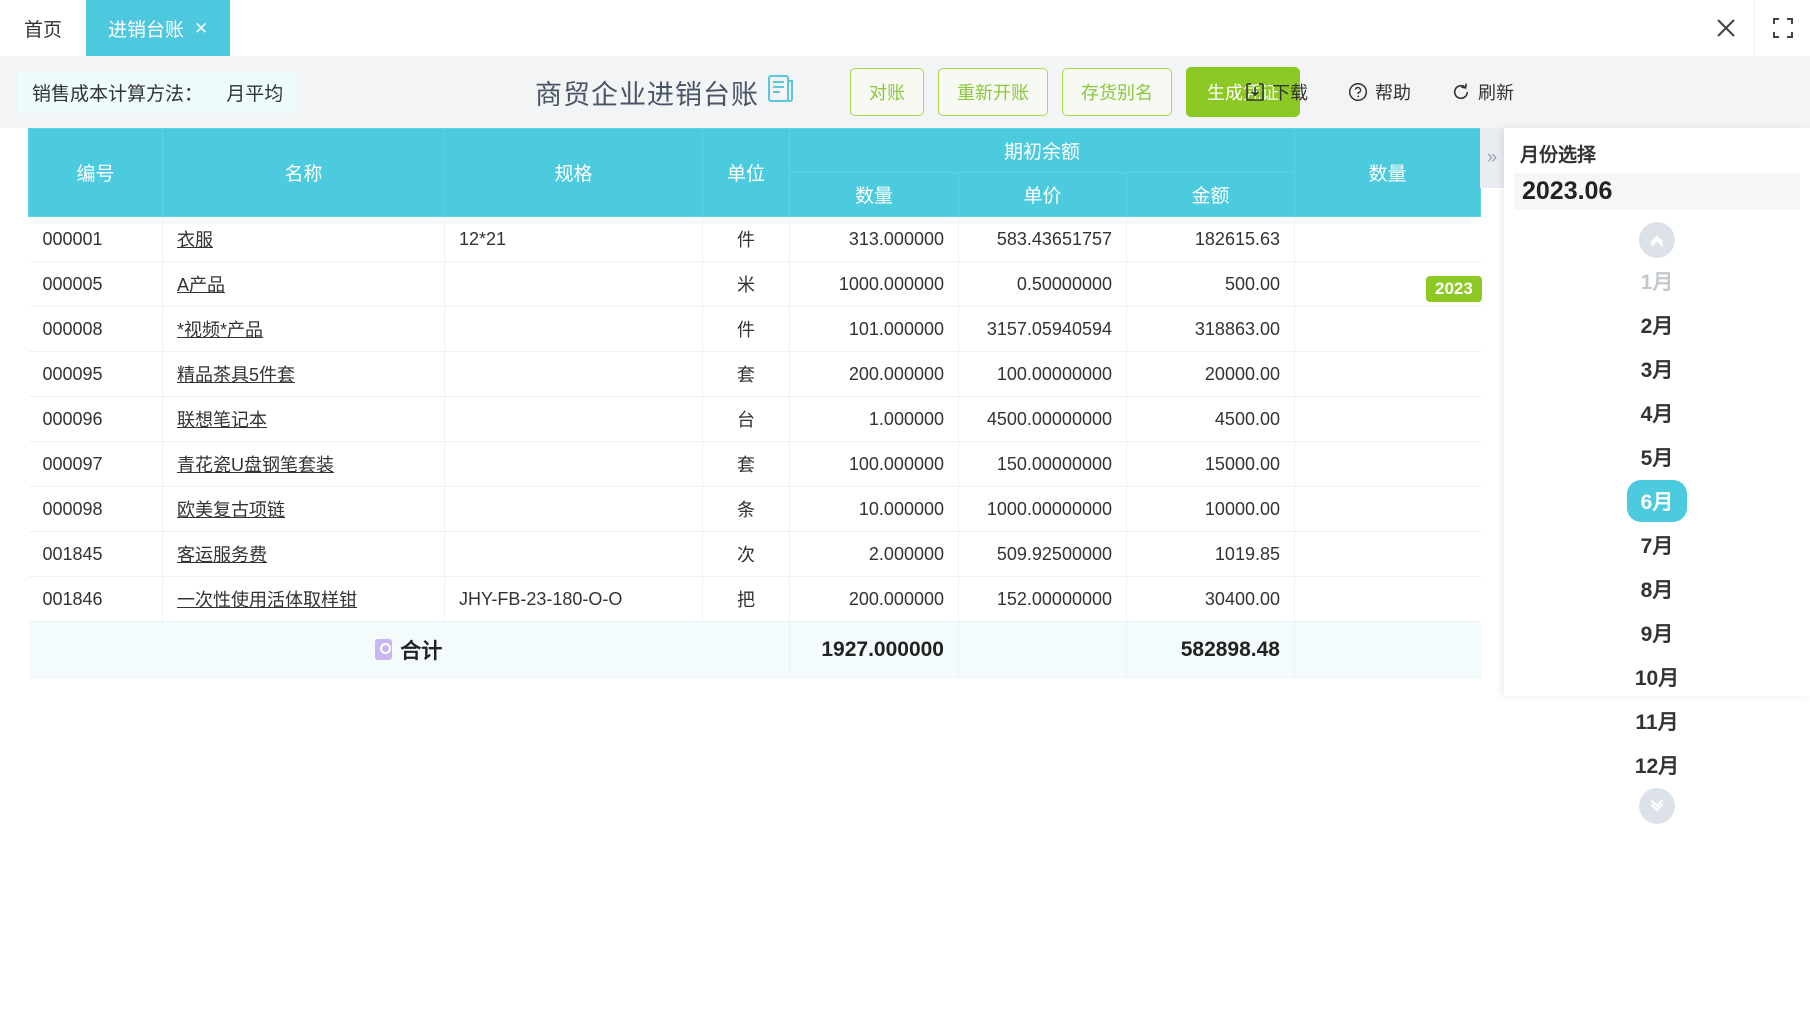 The image size is (1810, 1019). I want to click on cell-code: 000008, so click(95, 329).